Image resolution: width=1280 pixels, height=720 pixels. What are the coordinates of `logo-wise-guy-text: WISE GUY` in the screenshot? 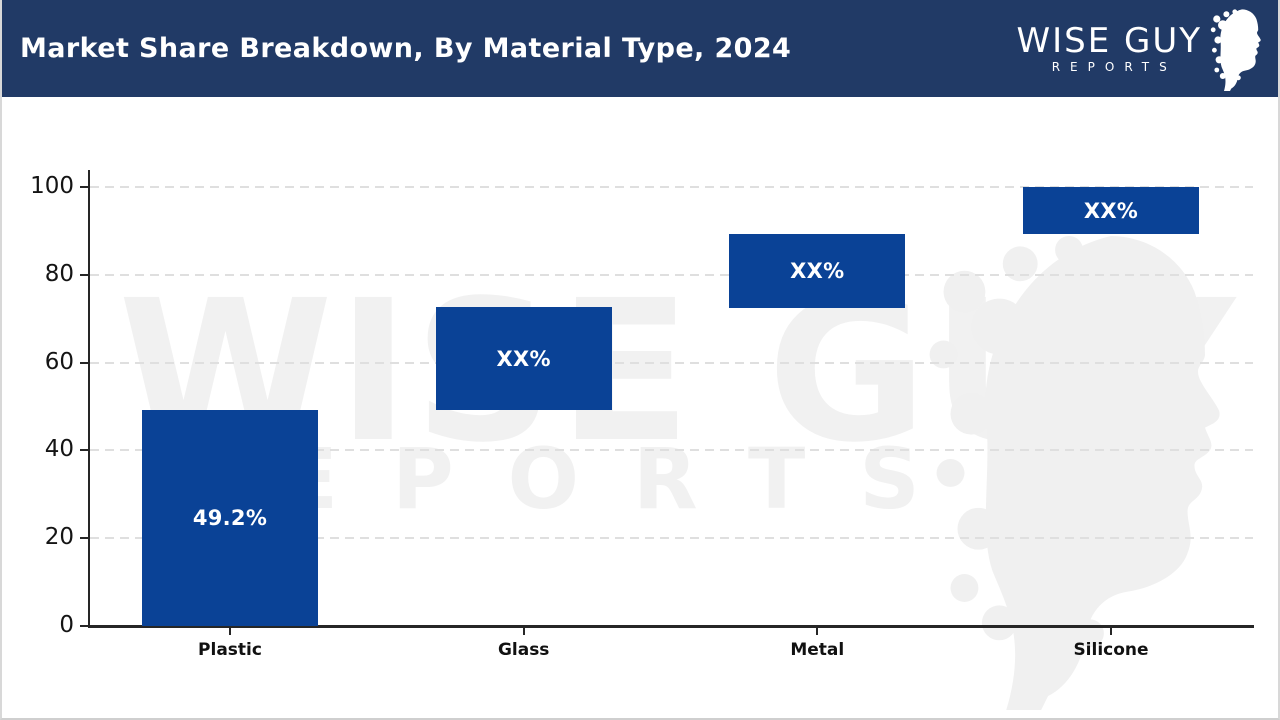 It's located at (1109, 41).